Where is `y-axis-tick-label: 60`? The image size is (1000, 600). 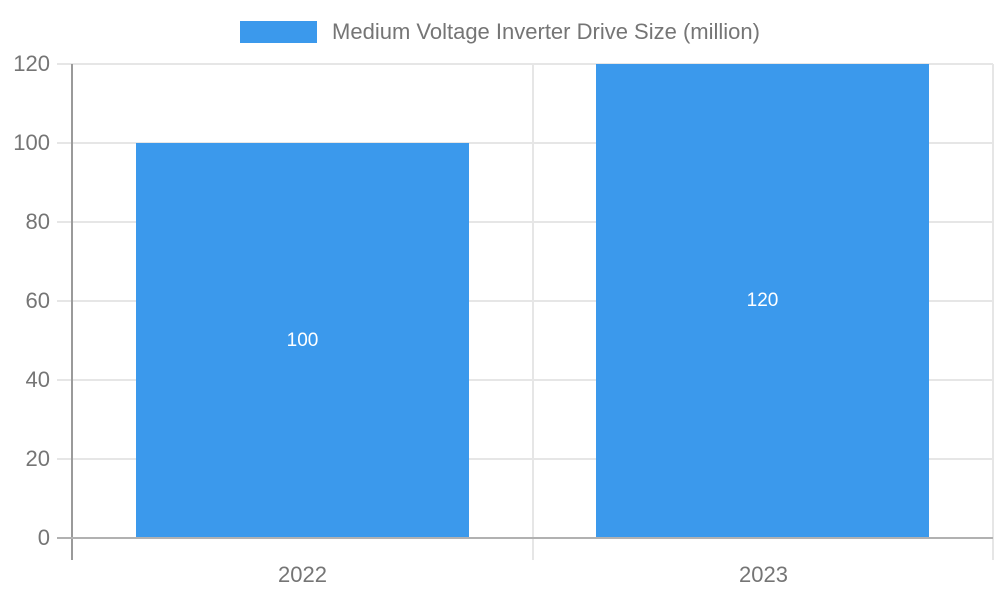
y-axis-tick-label: 60 is located at coordinates (37, 300).